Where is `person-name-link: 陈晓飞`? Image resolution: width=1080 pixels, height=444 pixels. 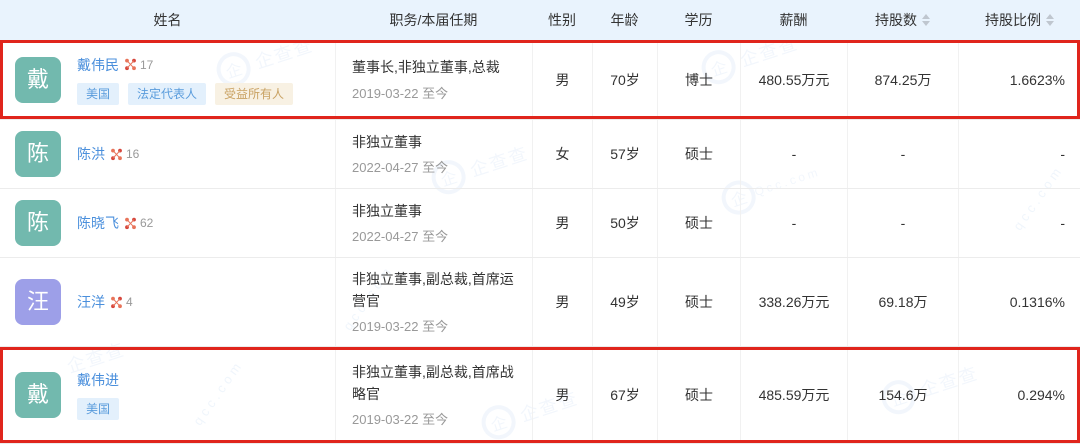 person-name-link: 陈晓飞 is located at coordinates (98, 223).